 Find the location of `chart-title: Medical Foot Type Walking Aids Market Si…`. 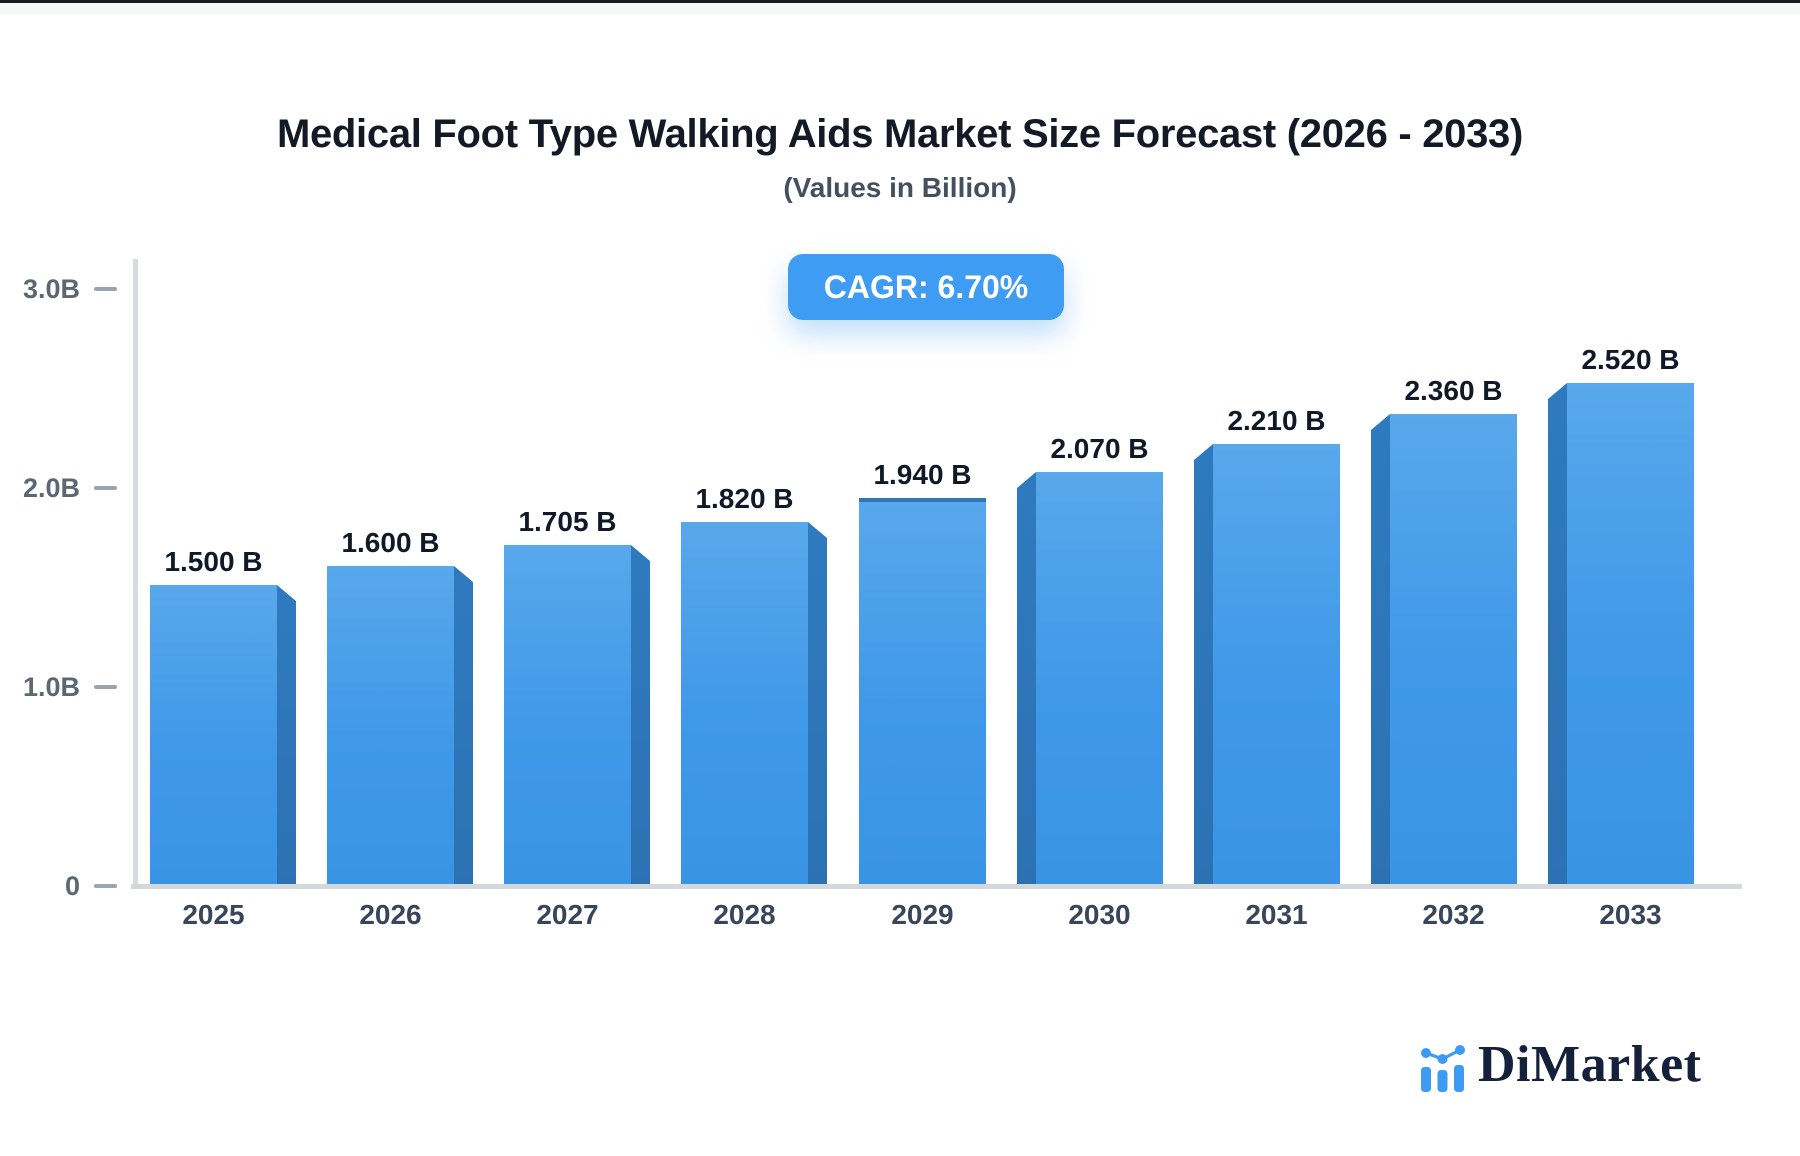

chart-title: Medical Foot Type Walking Aids Market Si… is located at coordinates (900, 134).